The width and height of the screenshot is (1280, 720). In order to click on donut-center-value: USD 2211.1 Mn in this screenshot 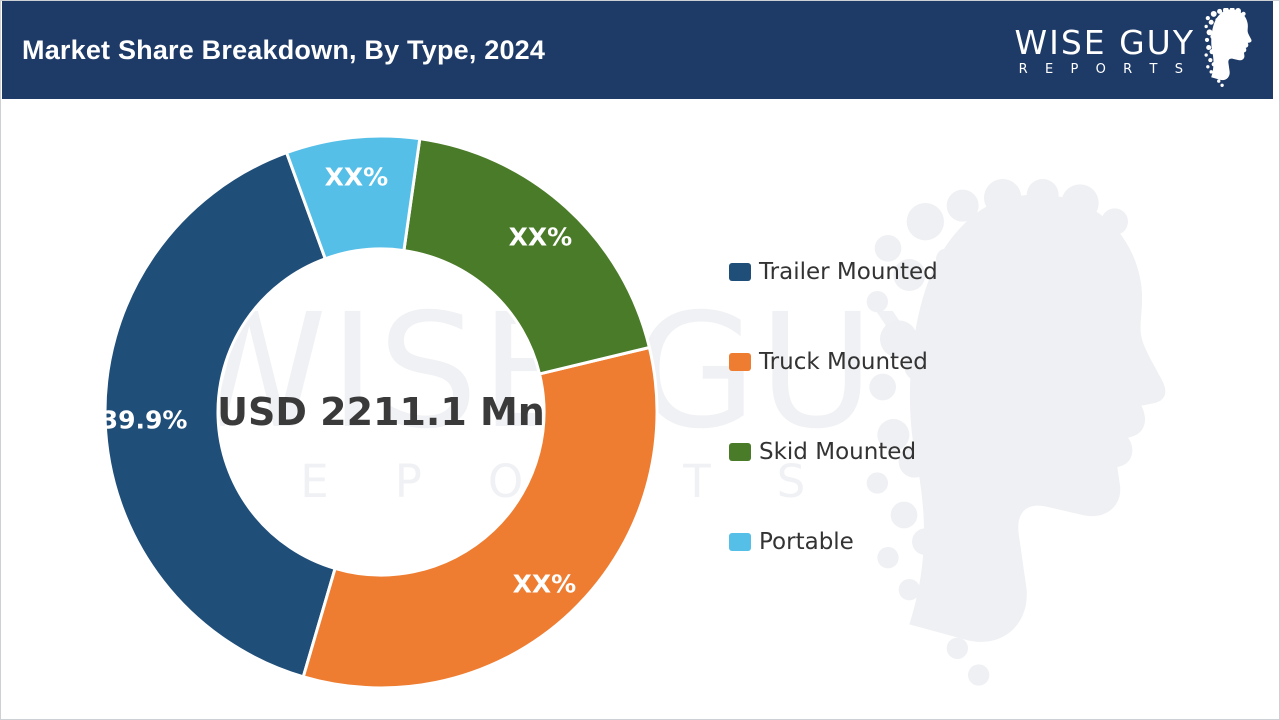, I will do `click(381, 412)`.